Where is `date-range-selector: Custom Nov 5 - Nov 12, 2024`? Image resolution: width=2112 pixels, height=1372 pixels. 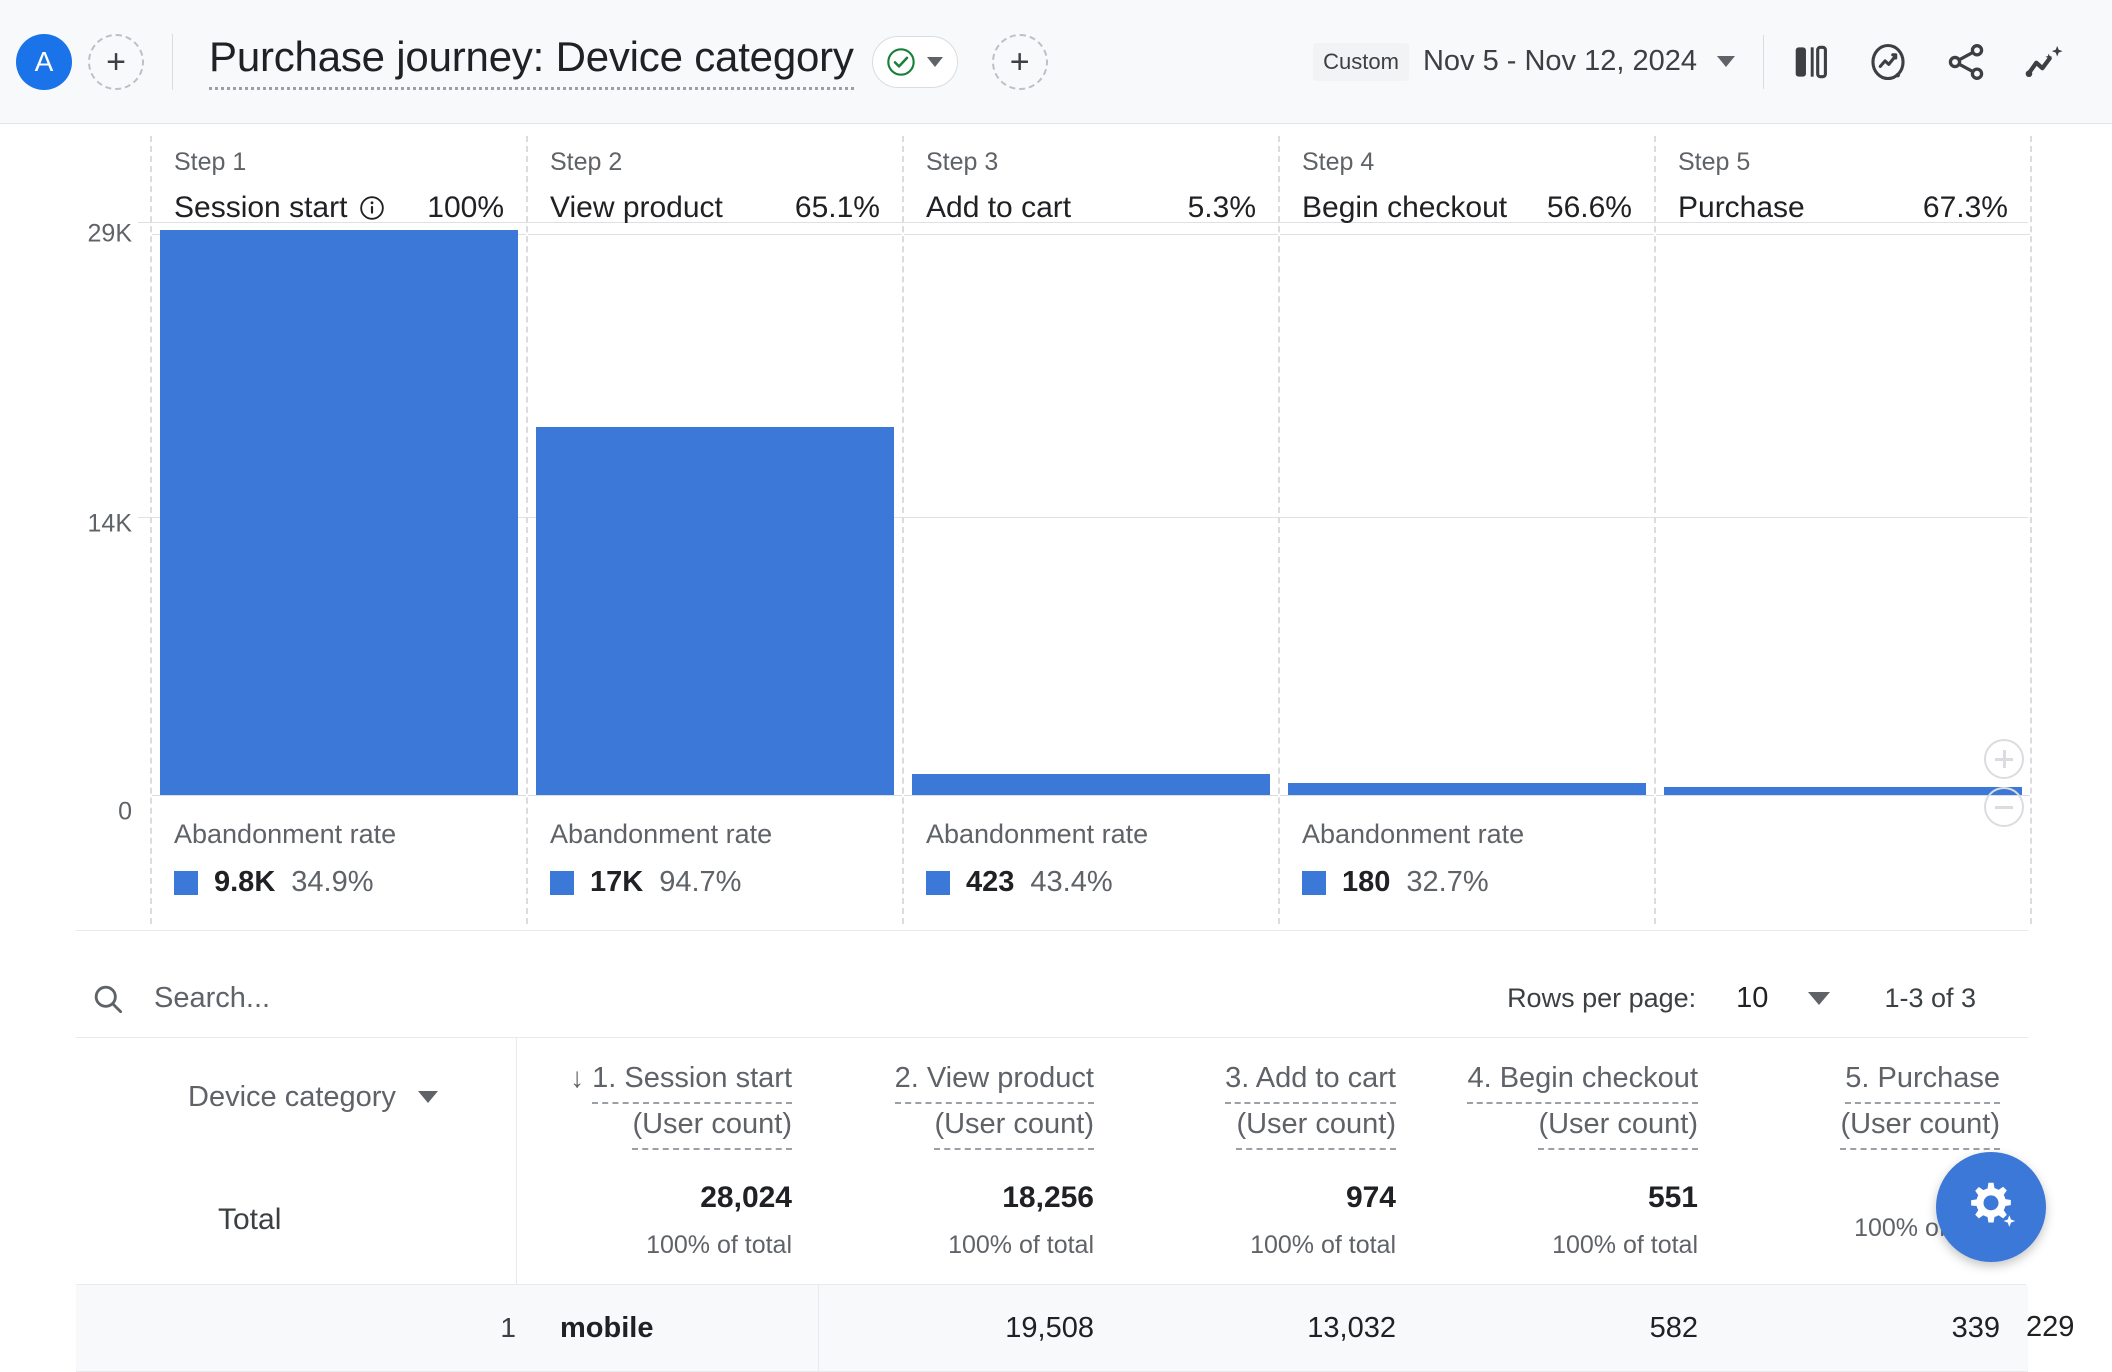 date-range-selector: Custom Nov 5 - Nov 12, 2024 is located at coordinates (1524, 61).